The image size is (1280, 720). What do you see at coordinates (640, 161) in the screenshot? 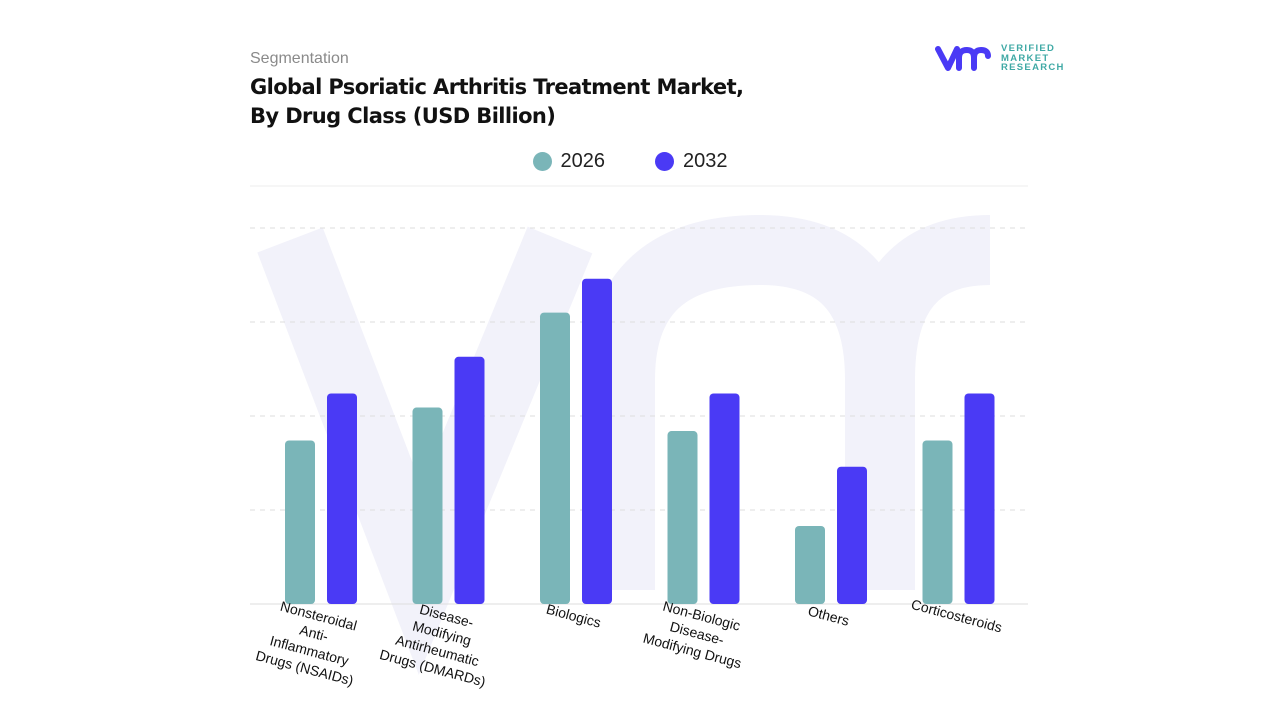
I see `legend: 2026 2032` at bounding box center [640, 161].